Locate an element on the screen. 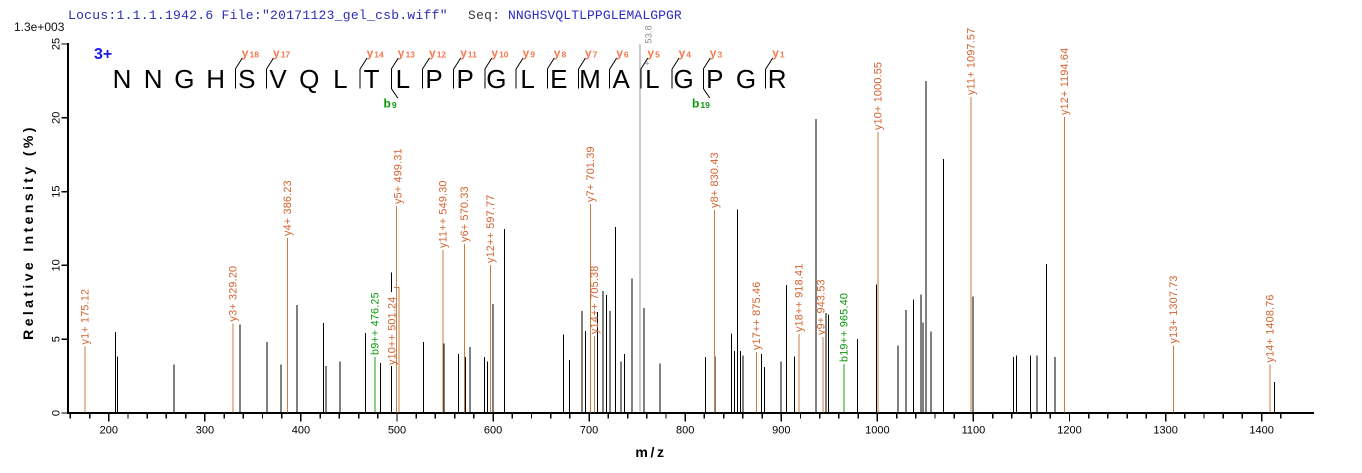 Image resolution: width=1362 pixels, height=473 pixels. svg-text: y10 is located at coordinates (499, 53).